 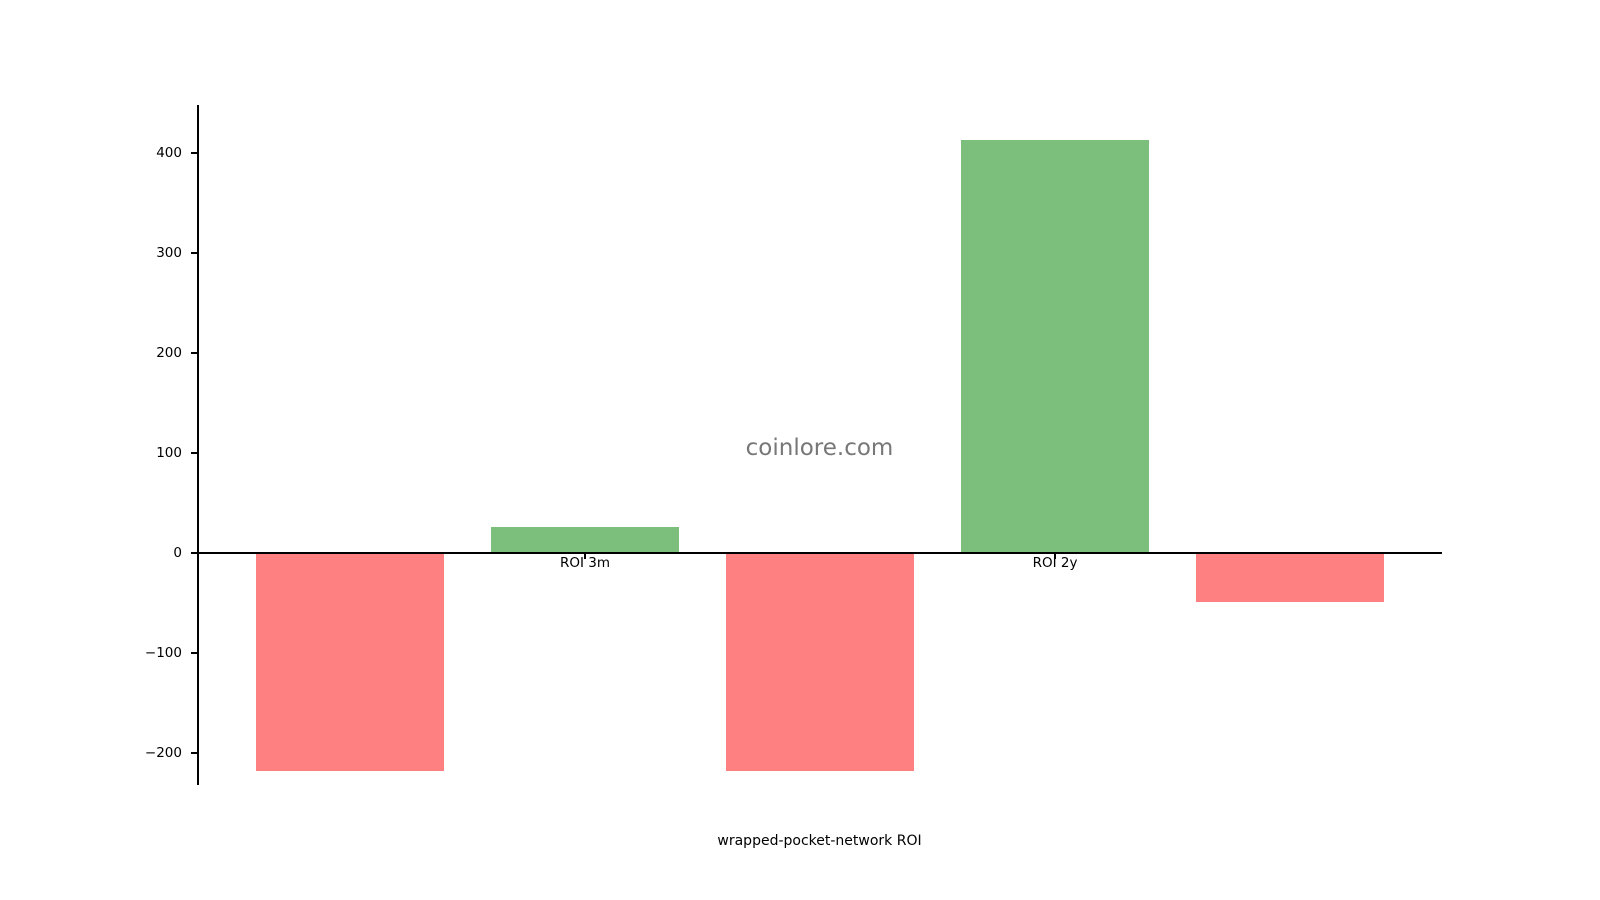 What do you see at coordinates (819, 553) in the screenshot?
I see `zero-axis-line` at bounding box center [819, 553].